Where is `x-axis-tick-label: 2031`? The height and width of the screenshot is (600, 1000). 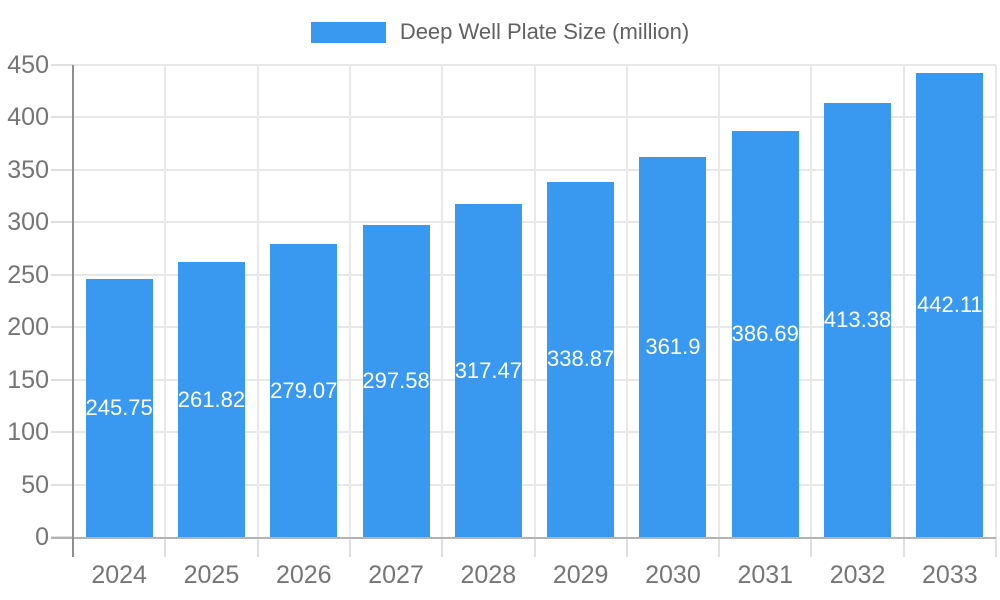 x-axis-tick-label: 2031 is located at coordinates (765, 575).